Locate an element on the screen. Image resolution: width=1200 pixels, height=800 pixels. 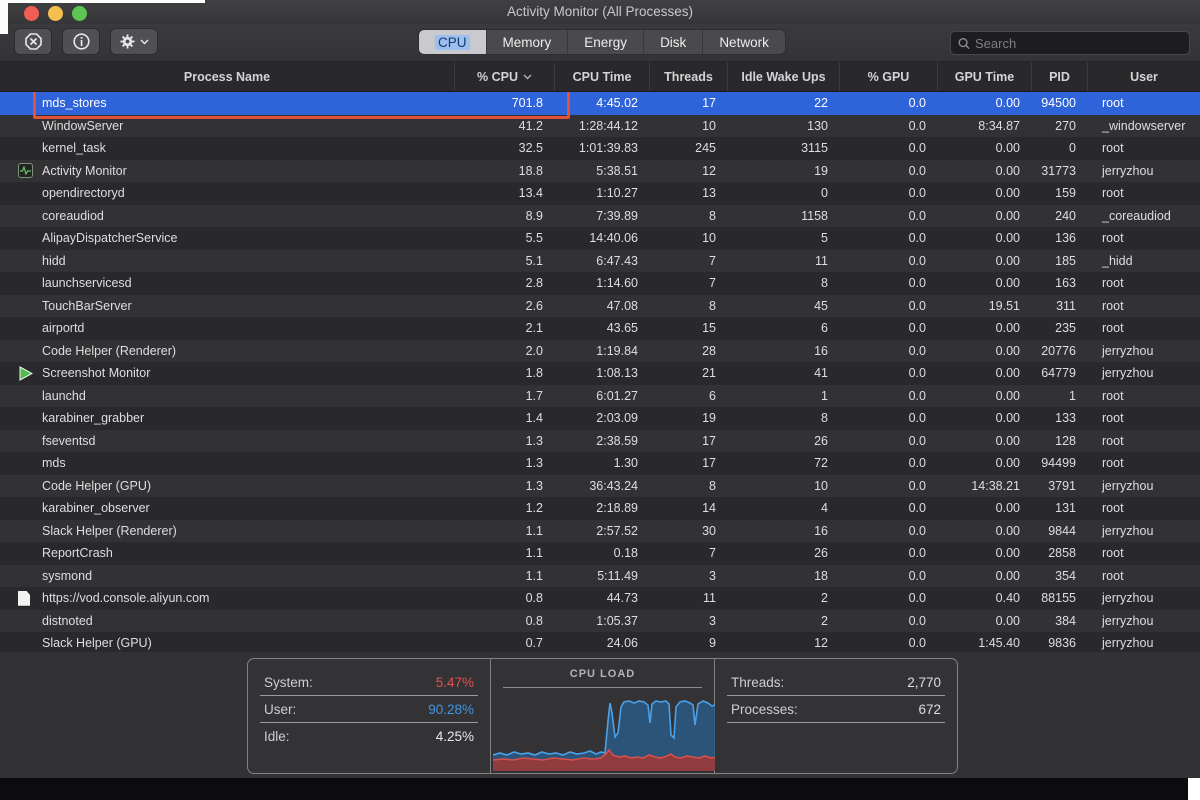
cell-cpu: 0.7 is located at coordinates (534, 643).